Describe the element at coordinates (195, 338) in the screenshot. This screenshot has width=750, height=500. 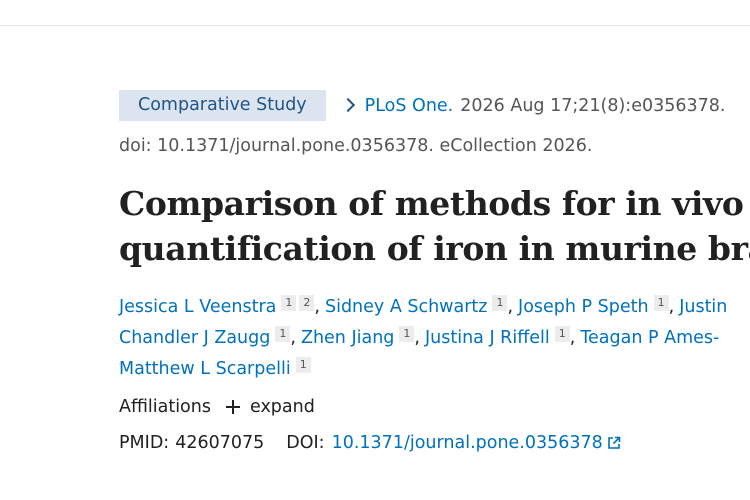
I see `author-link: Chandler J Zaugg` at that location.